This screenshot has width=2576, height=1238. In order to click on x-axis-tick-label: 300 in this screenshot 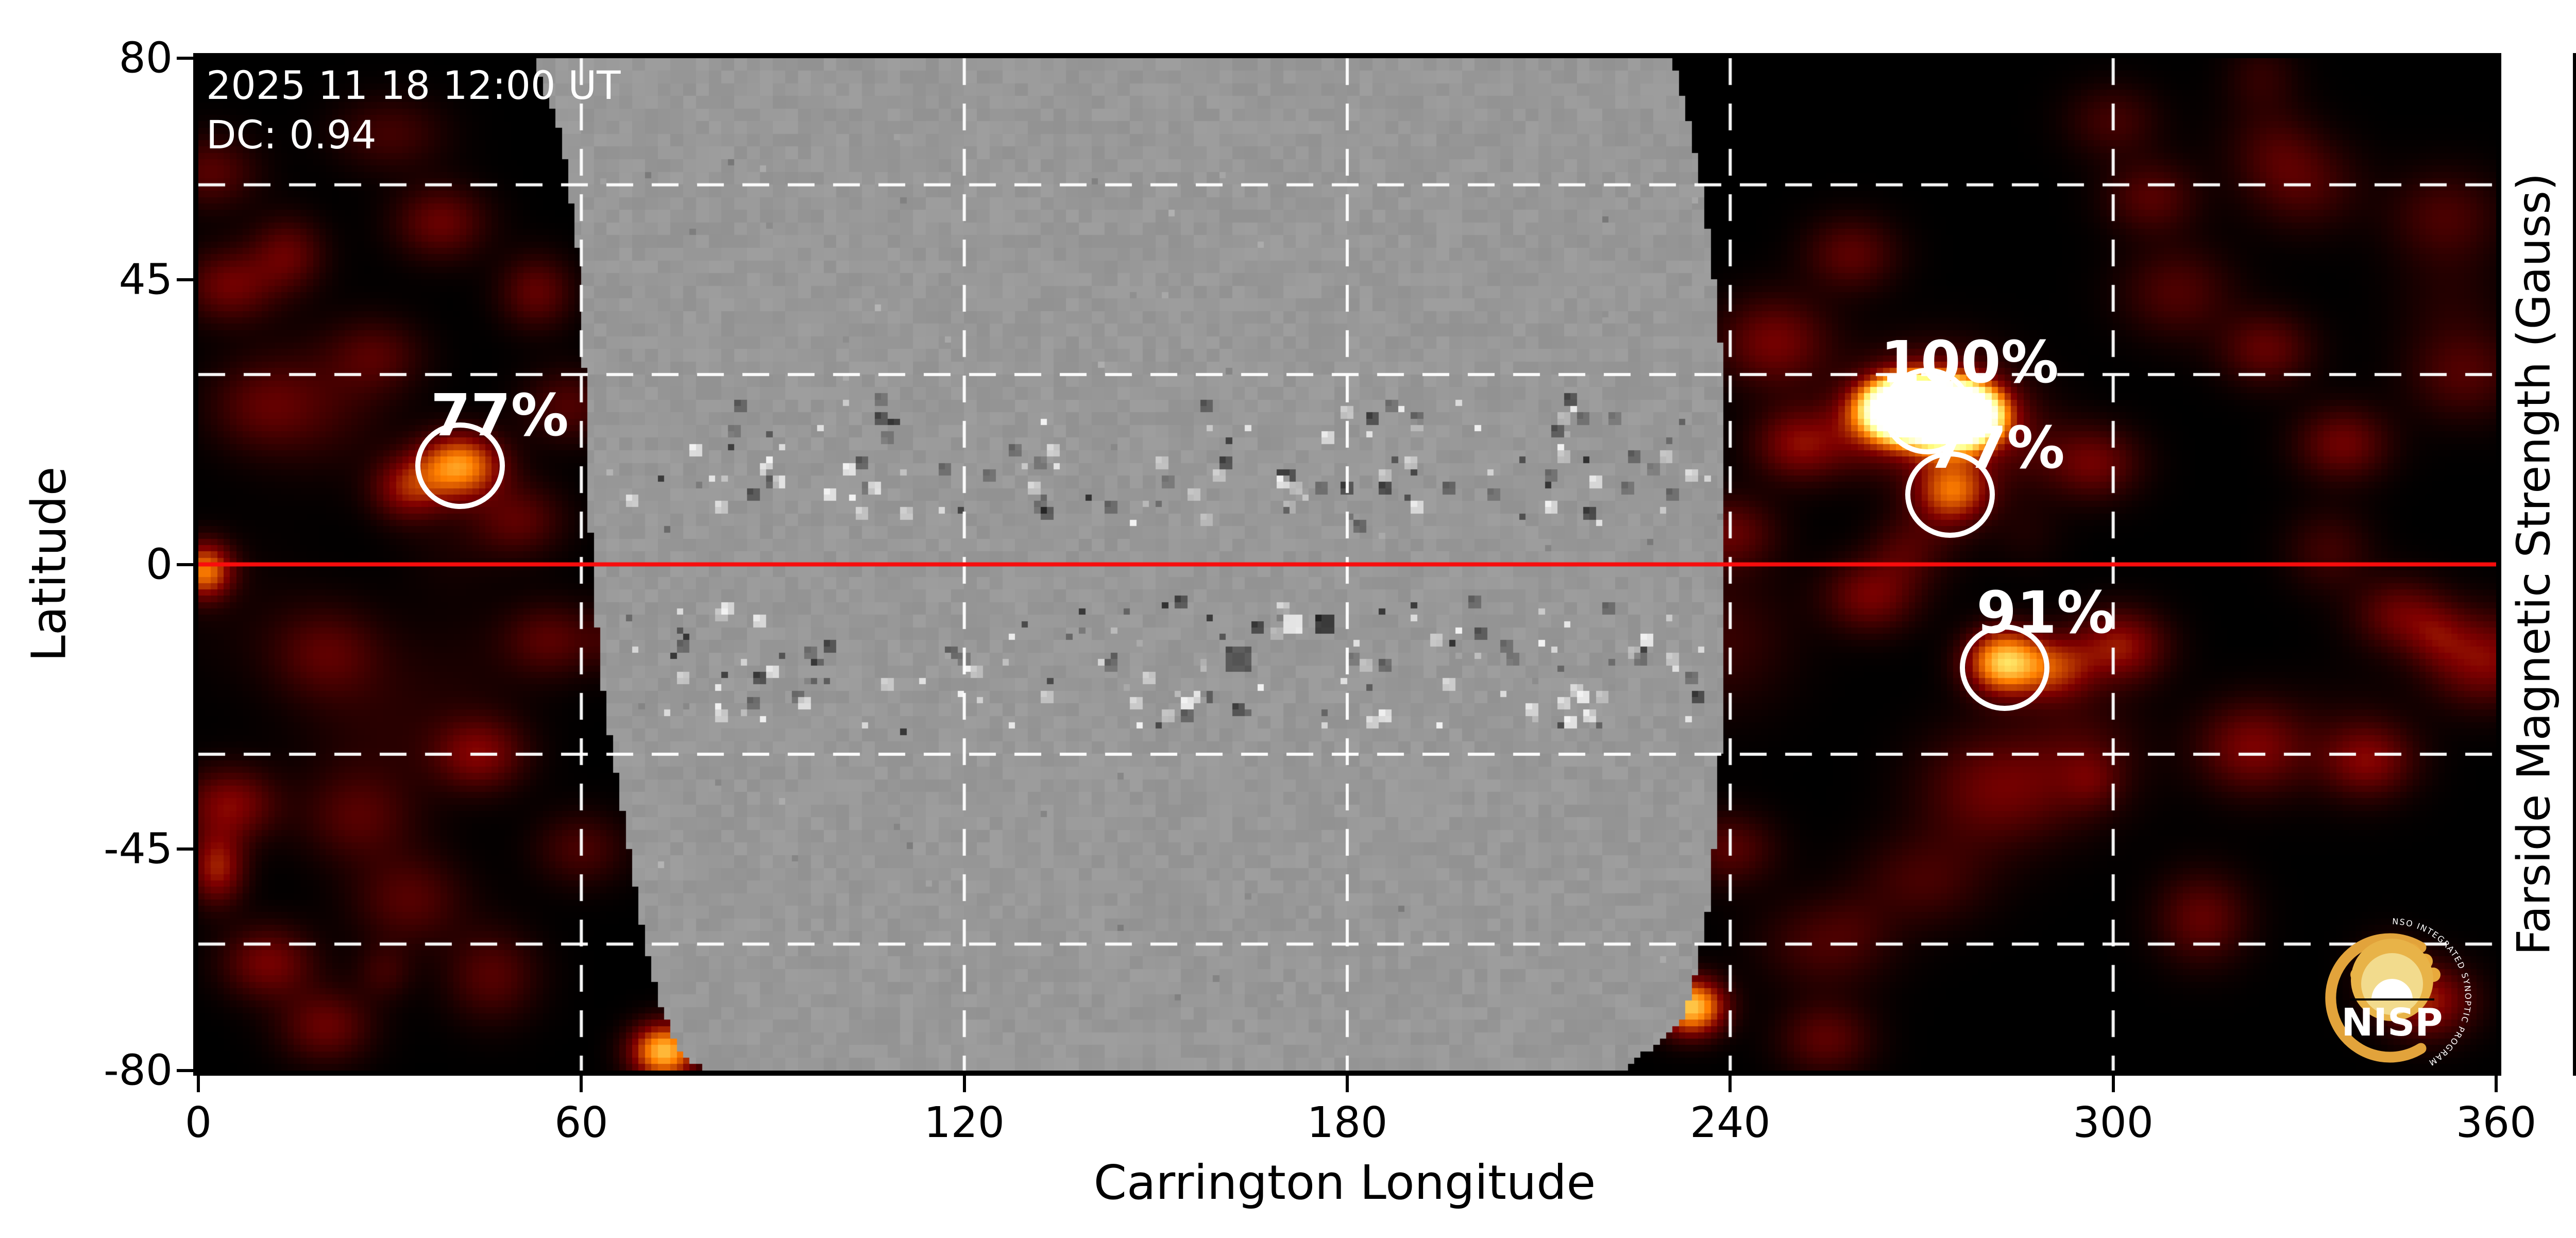, I will do `click(2113, 1122)`.